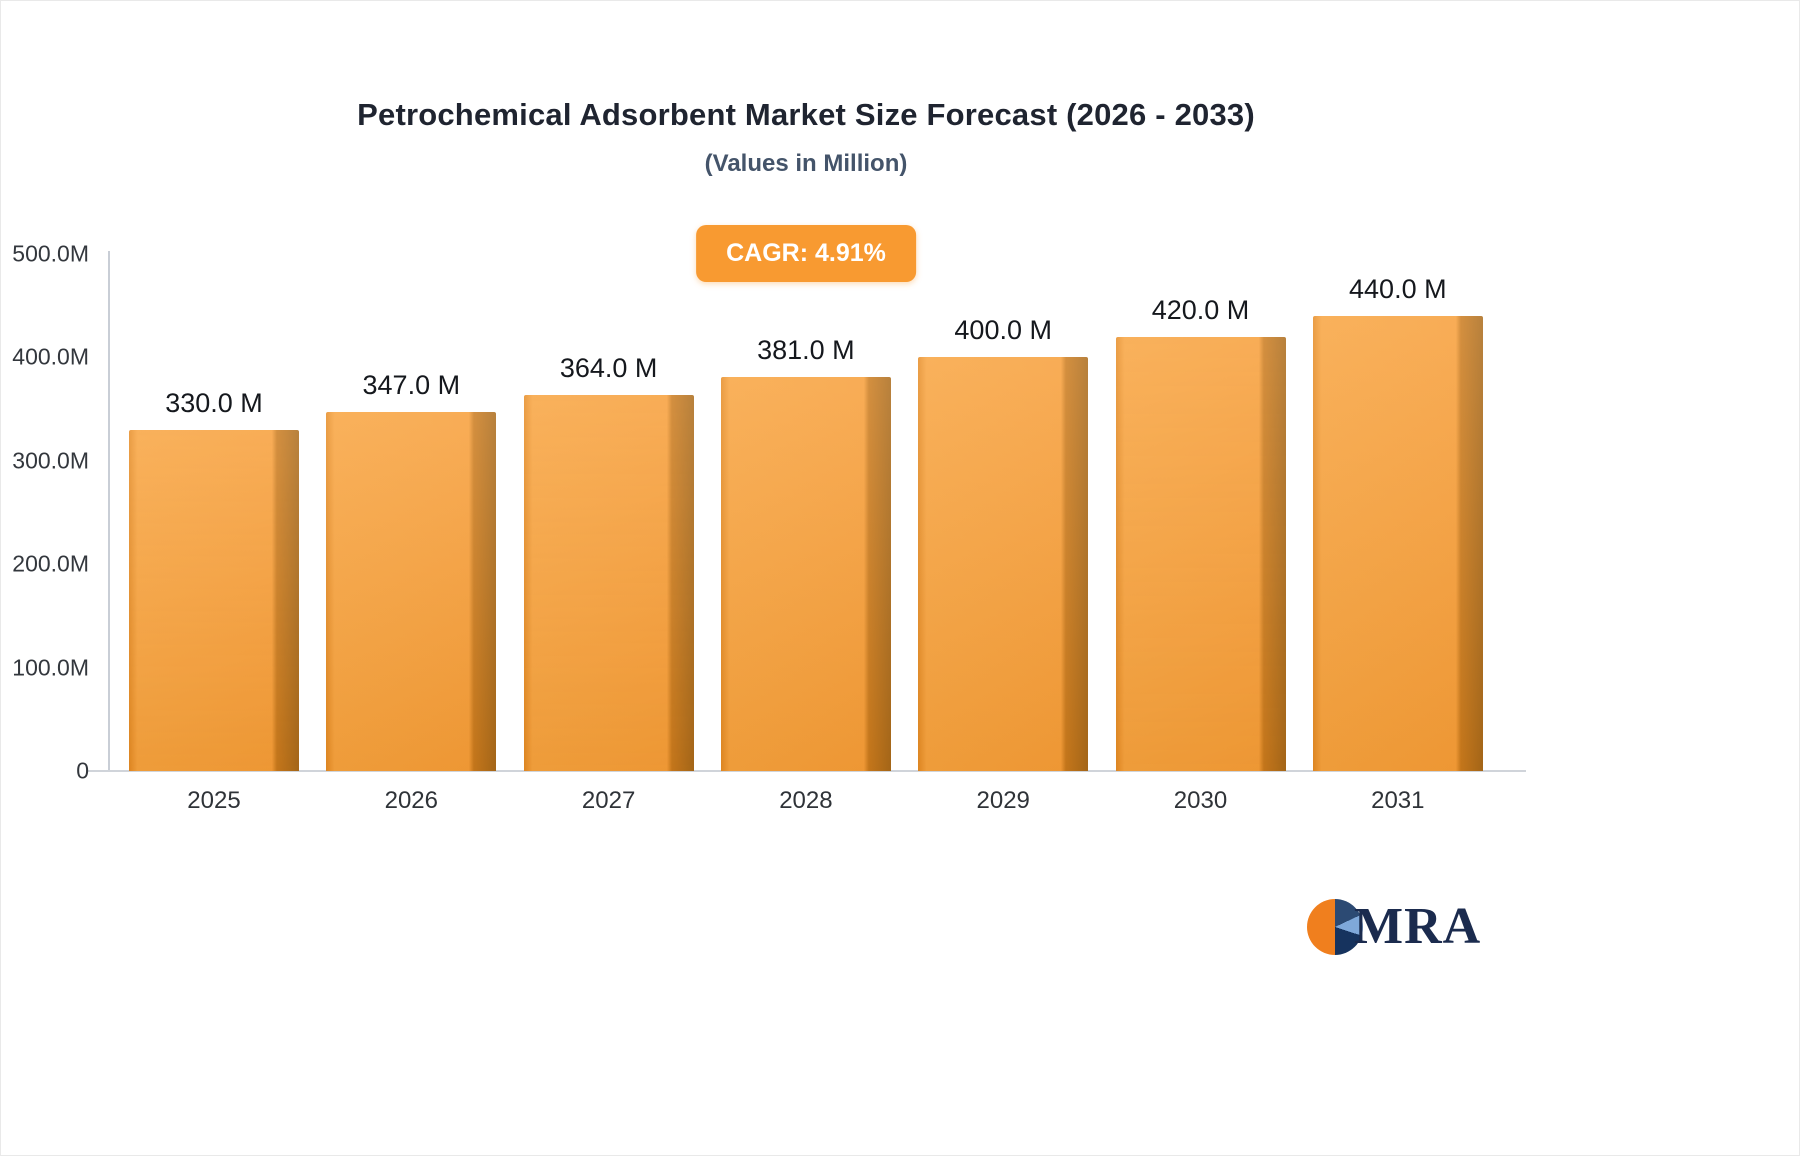  I want to click on y-axis-tick-label: 400.0M, so click(50, 356).